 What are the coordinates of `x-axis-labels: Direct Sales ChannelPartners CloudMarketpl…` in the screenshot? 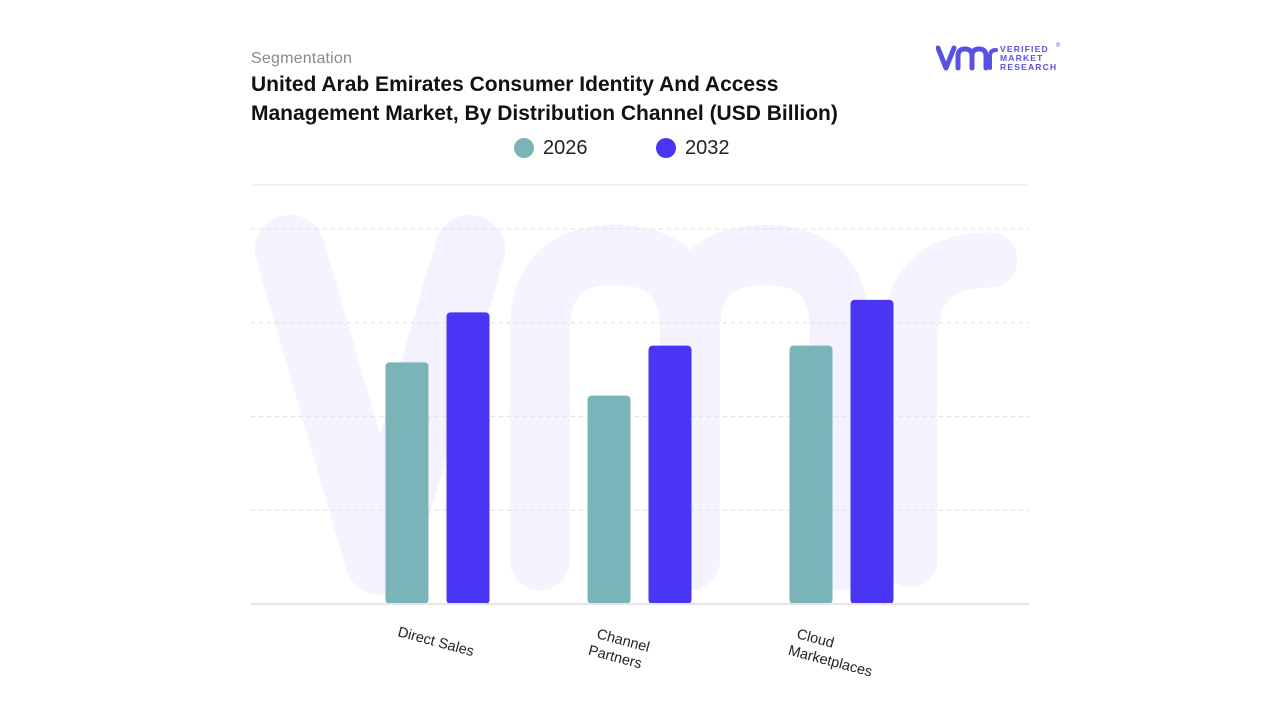 It's located at (637, 652).